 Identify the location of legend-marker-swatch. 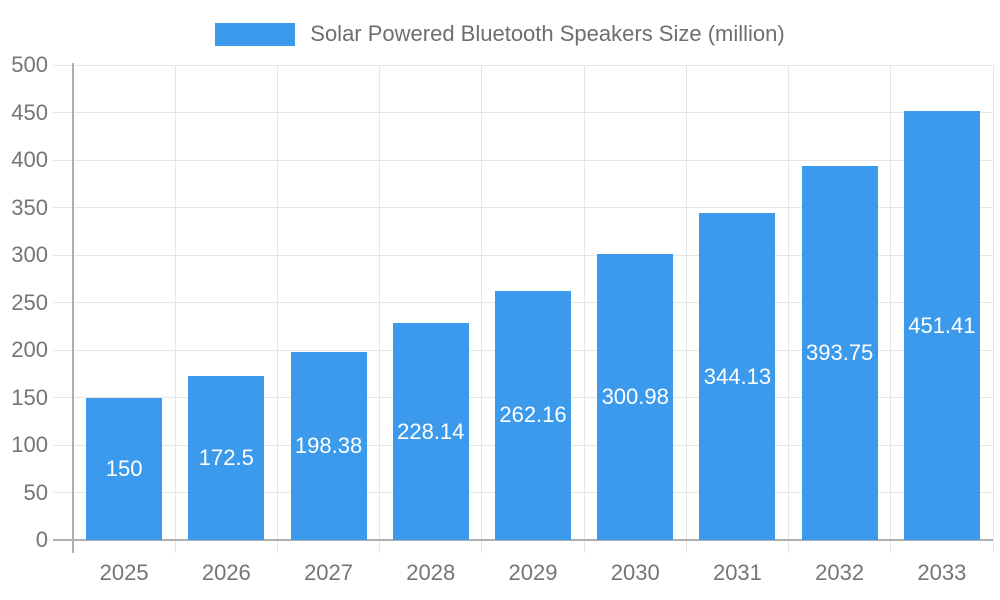
(255, 34).